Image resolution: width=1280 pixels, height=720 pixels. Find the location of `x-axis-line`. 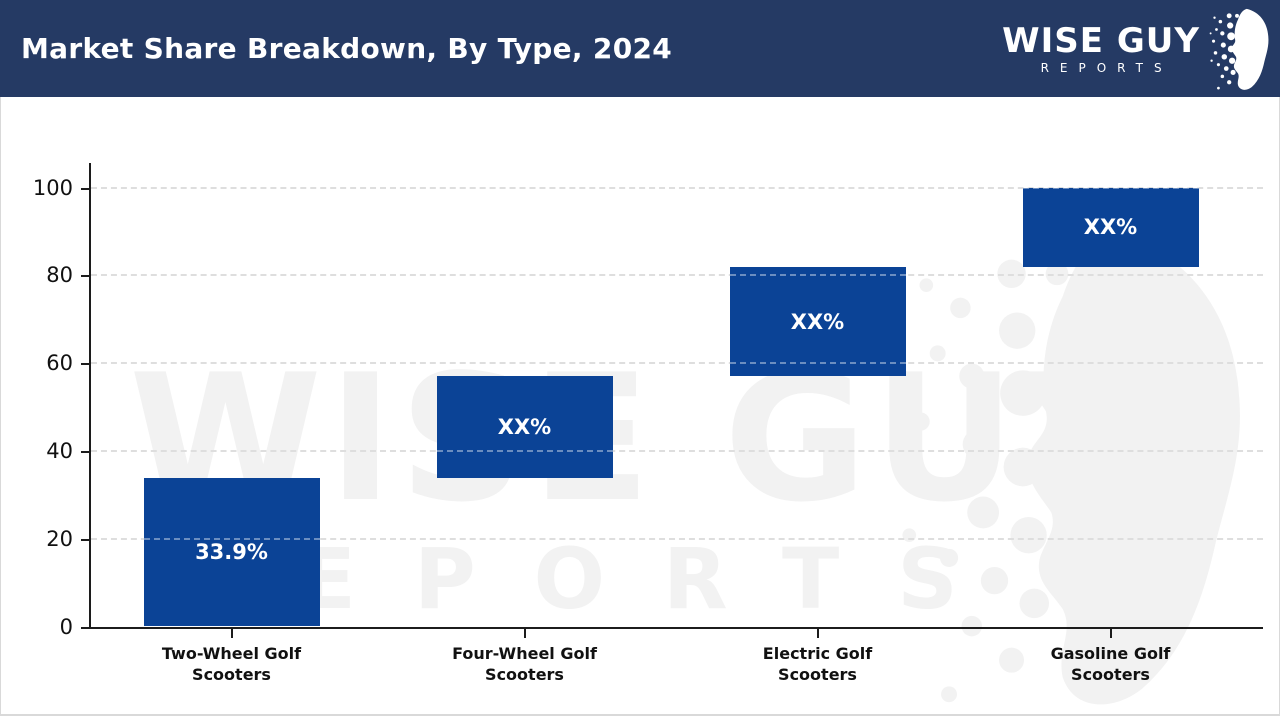

x-axis-line is located at coordinates (676, 627).